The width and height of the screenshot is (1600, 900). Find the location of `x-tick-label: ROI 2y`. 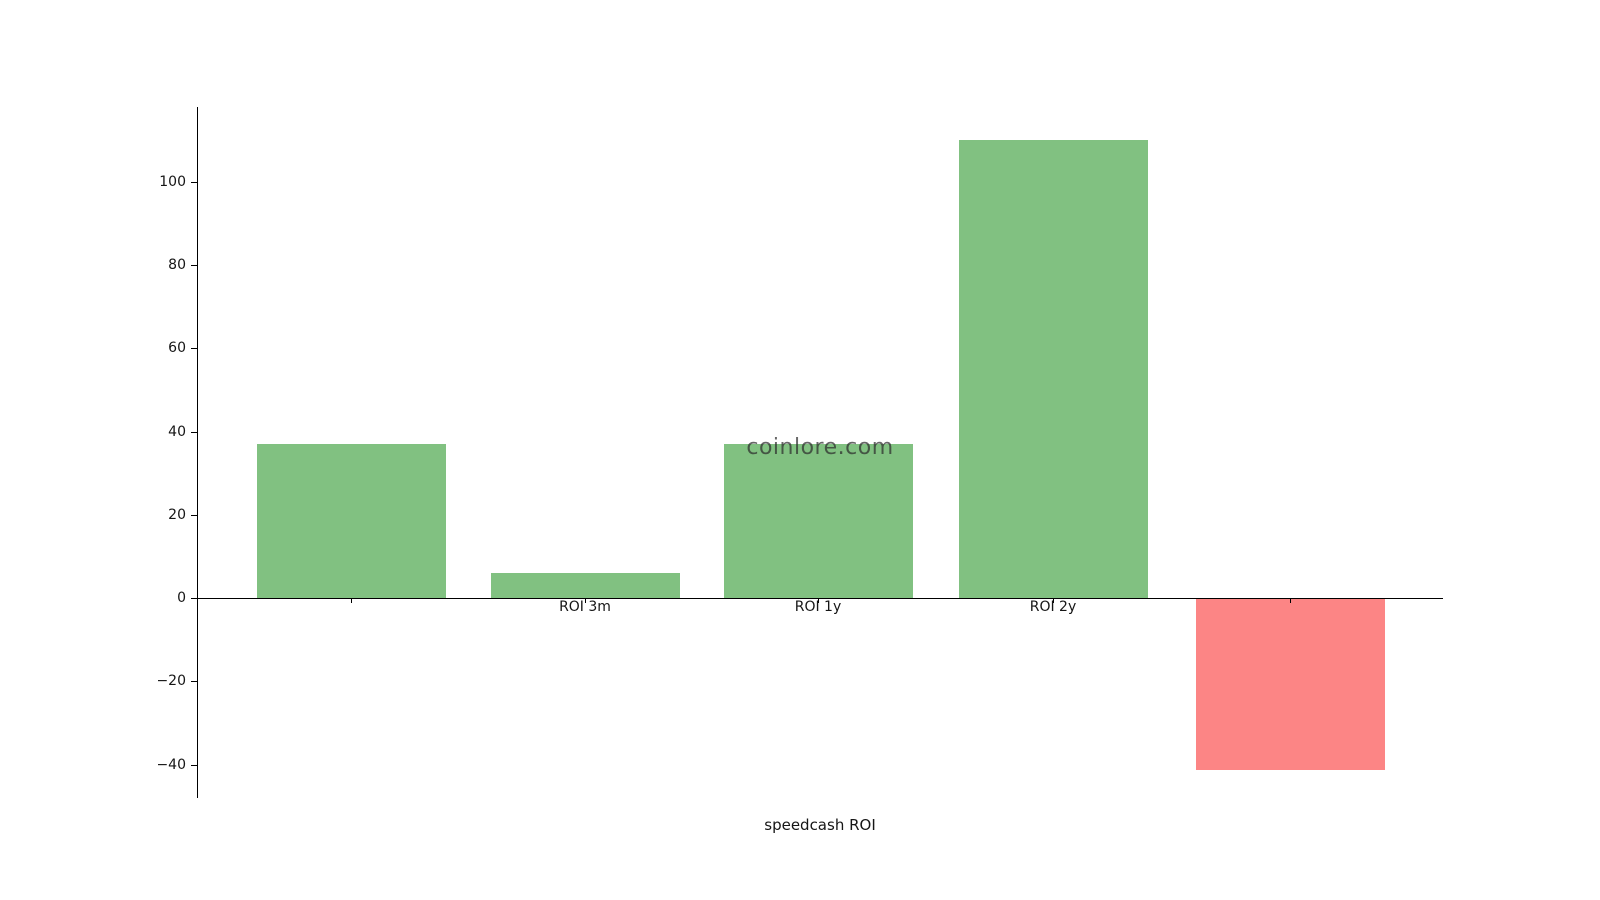

x-tick-label: ROI 2y is located at coordinates (1053, 607).